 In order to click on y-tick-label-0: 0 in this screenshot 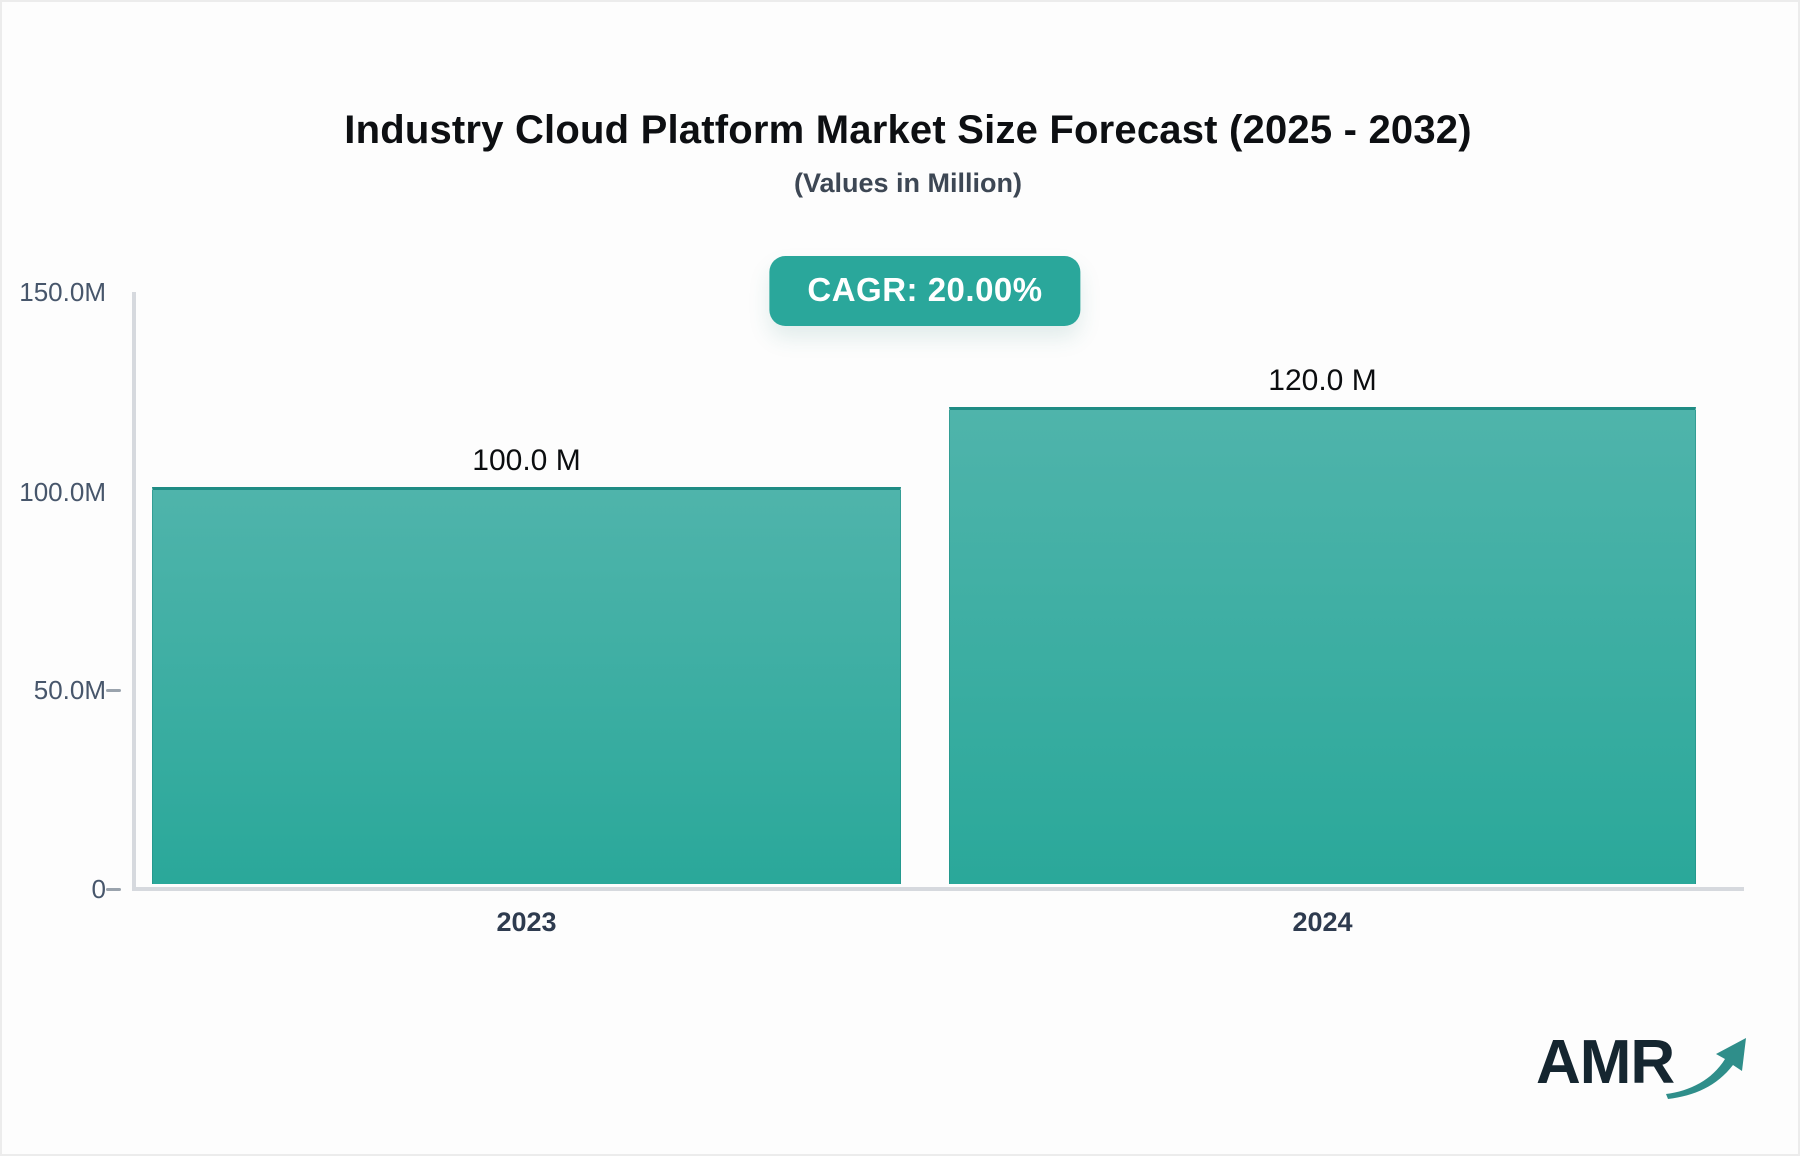, I will do `click(98, 889)`.